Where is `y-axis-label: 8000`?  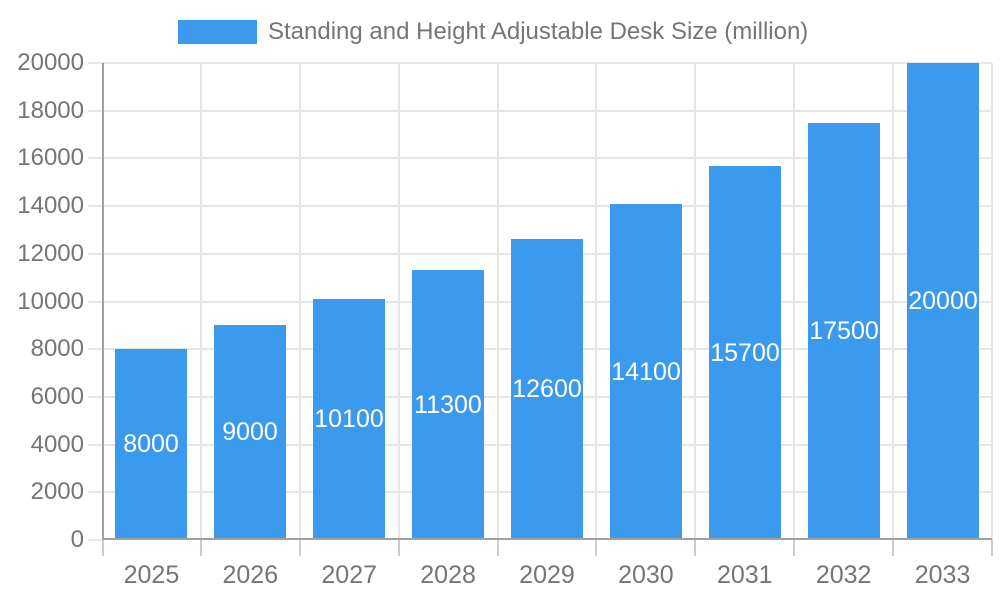 y-axis-label: 8000 is located at coordinates (57, 349).